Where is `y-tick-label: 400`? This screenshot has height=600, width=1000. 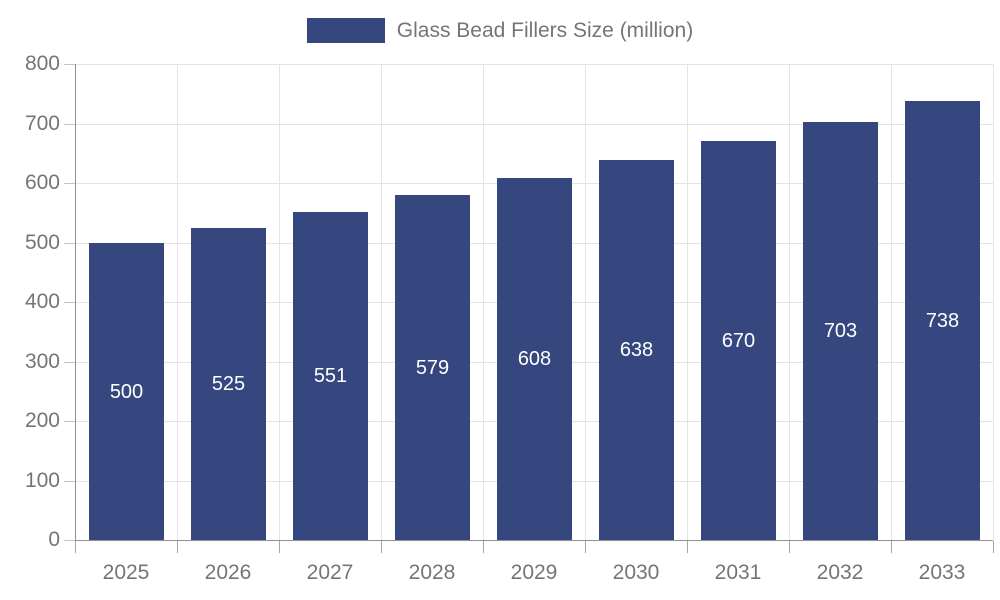 y-tick-label: 400 is located at coordinates (42, 301).